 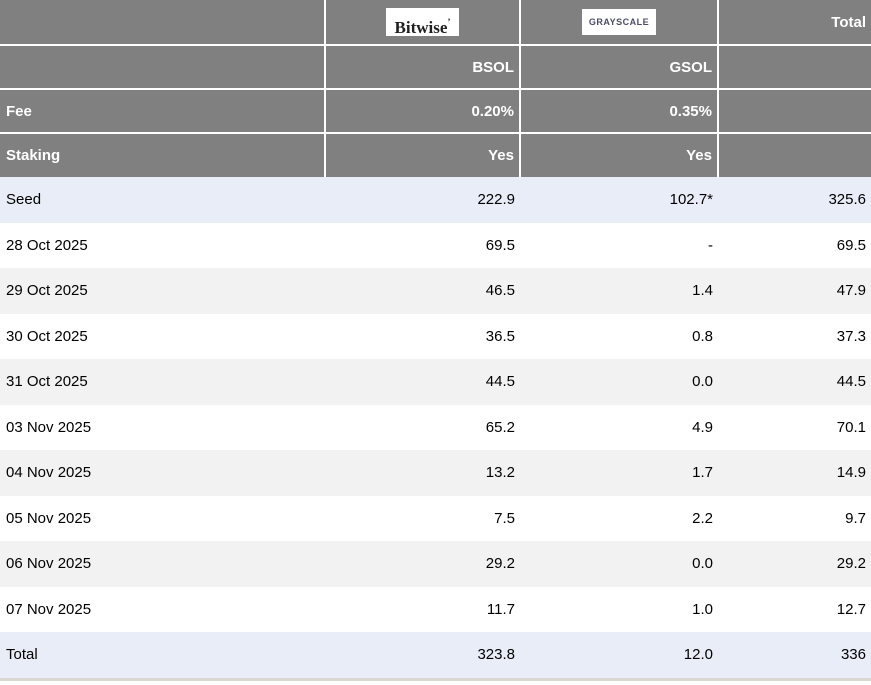 I want to click on total-value-cell: 325.6, so click(x=794, y=200).